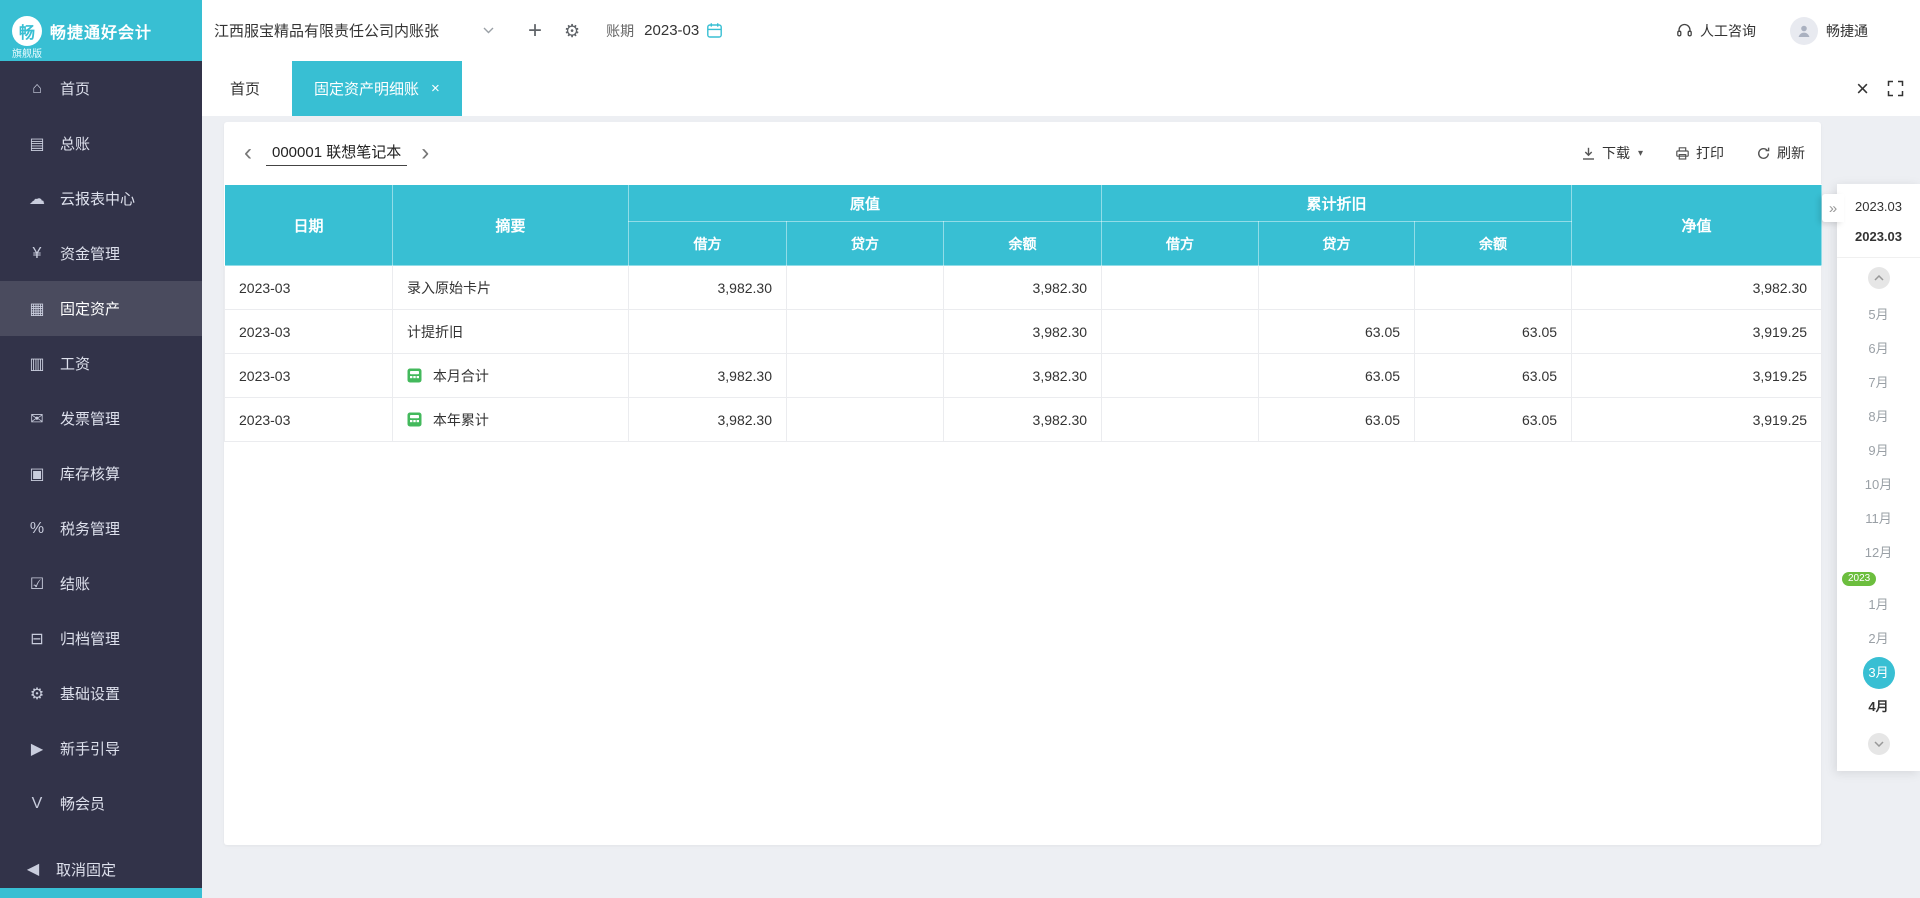  Describe the element at coordinates (1493, 243) in the screenshot. I see `column-header-balance: 余额` at that location.